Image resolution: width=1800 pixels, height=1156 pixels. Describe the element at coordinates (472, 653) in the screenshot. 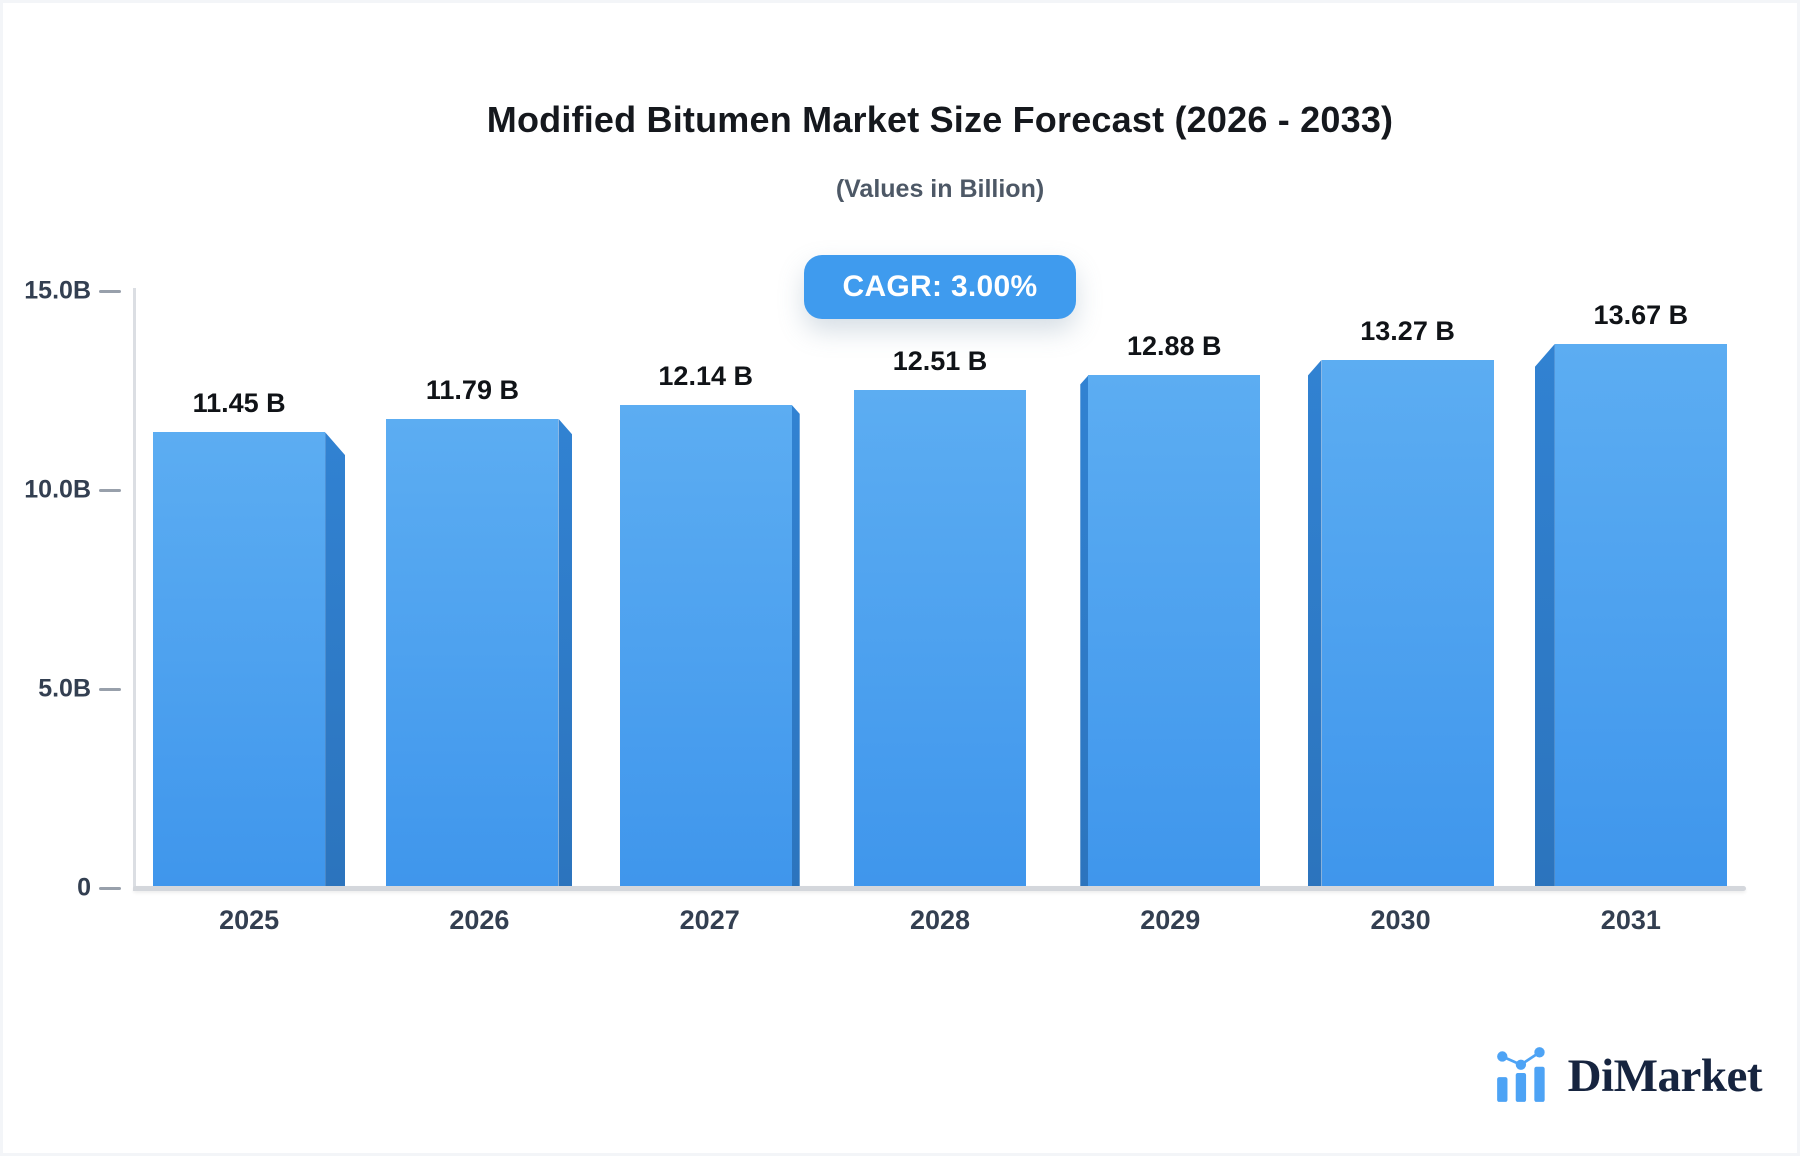

I see `bar-2026` at that location.